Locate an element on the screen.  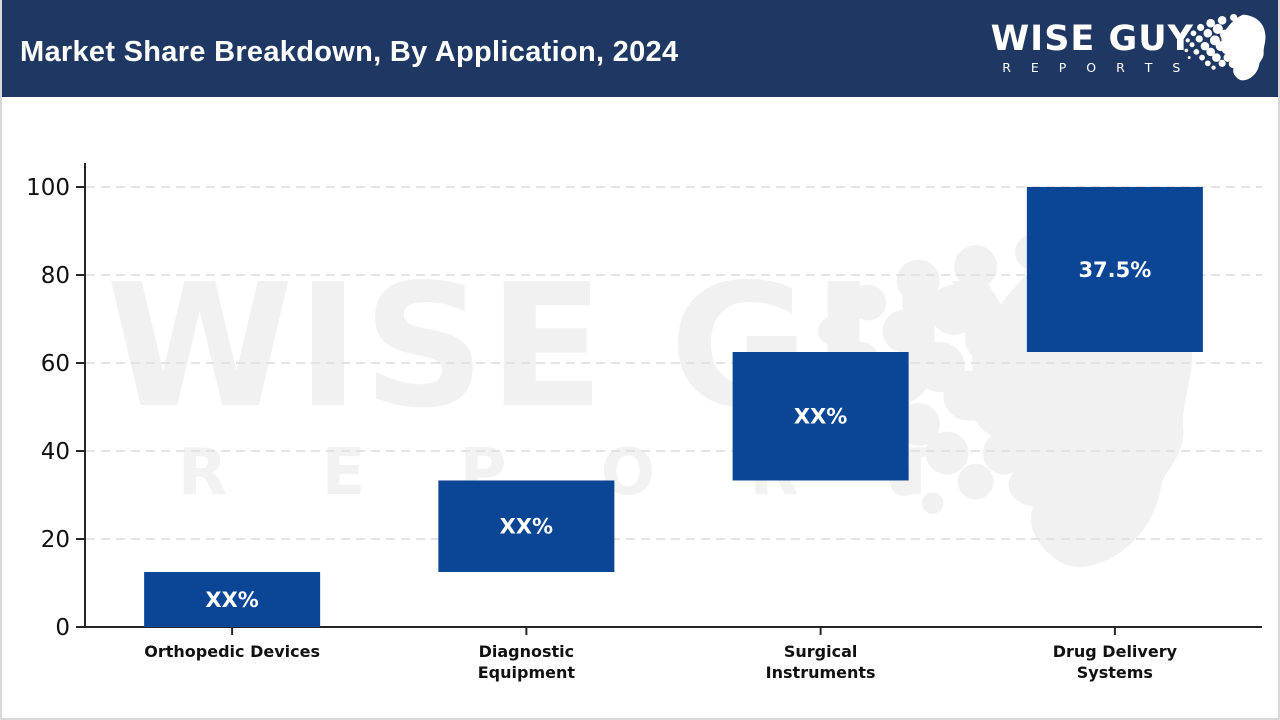
logo-wordmark: WISE GUY is located at coordinates (1092, 39).